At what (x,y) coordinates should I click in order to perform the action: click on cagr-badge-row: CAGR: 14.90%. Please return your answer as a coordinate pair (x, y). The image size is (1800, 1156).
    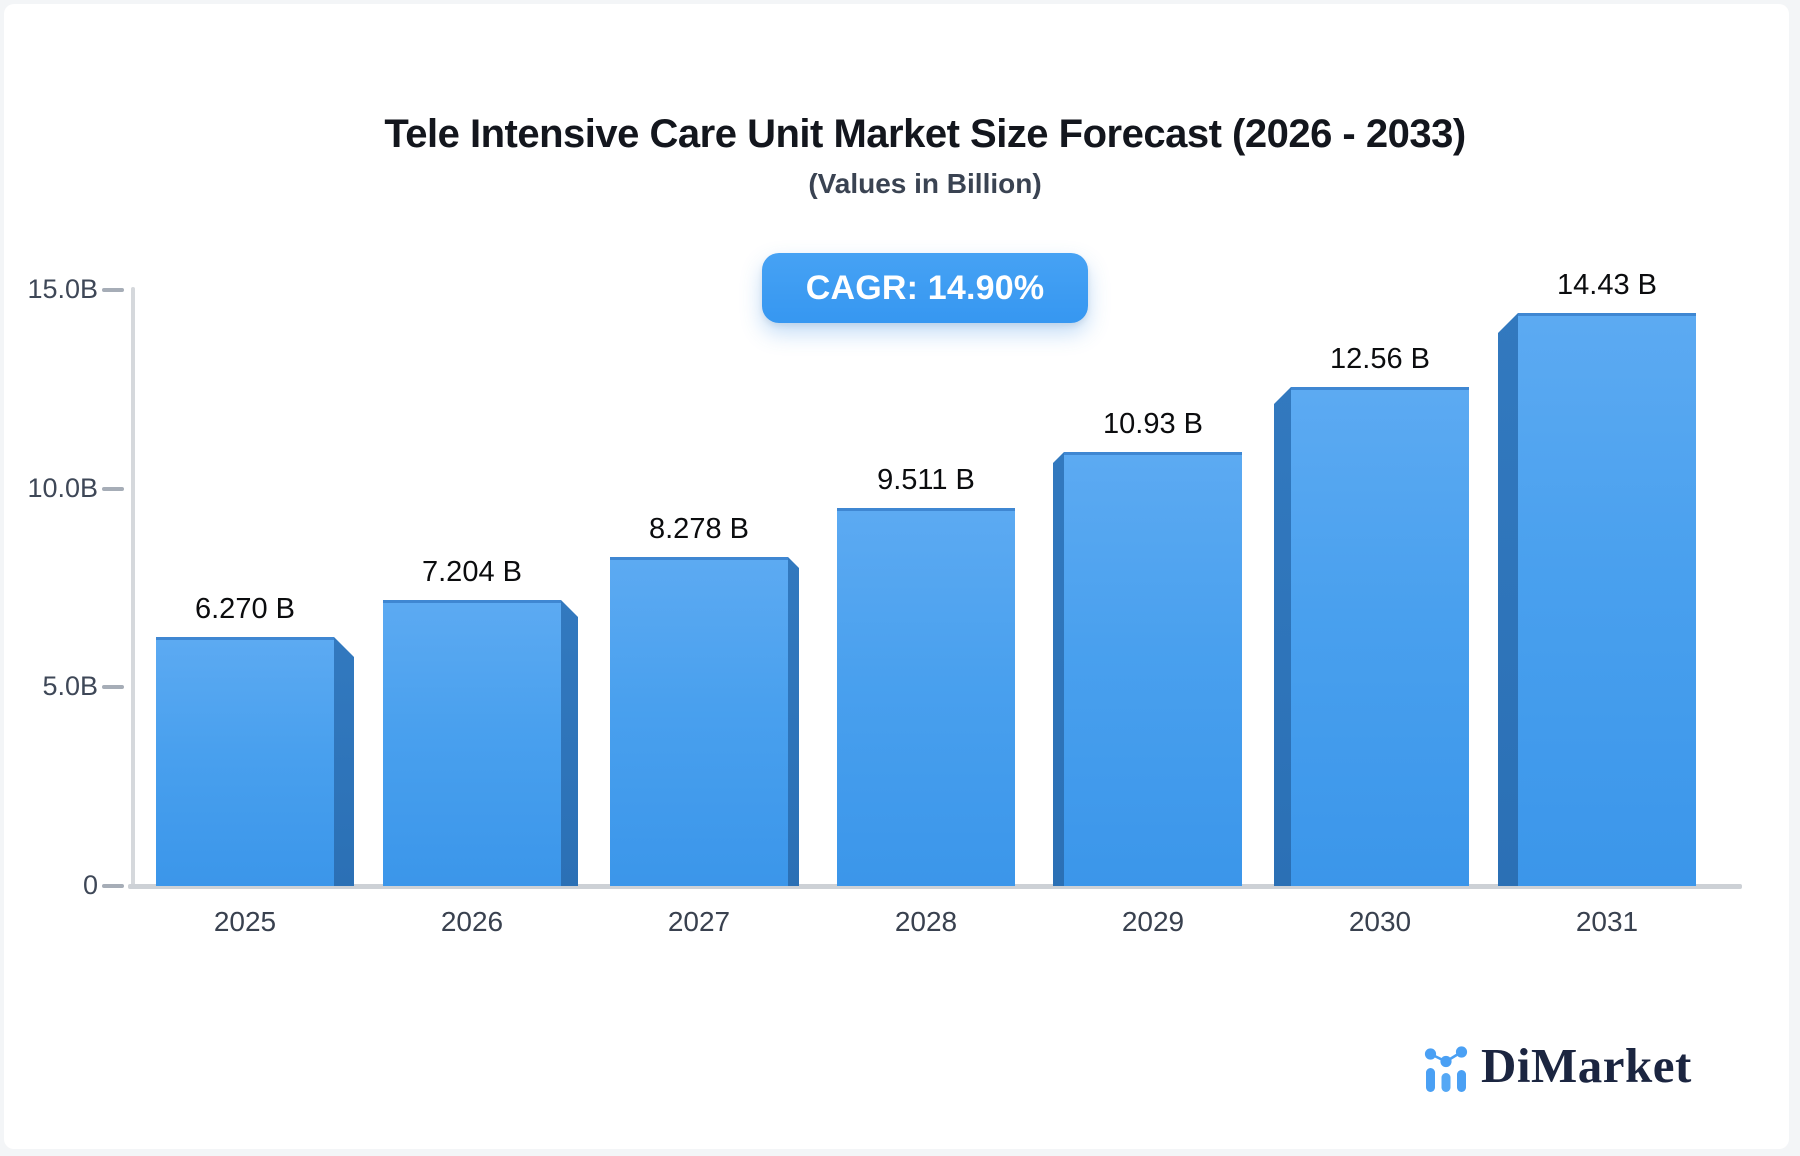
    Looking at the image, I should click on (925, 288).